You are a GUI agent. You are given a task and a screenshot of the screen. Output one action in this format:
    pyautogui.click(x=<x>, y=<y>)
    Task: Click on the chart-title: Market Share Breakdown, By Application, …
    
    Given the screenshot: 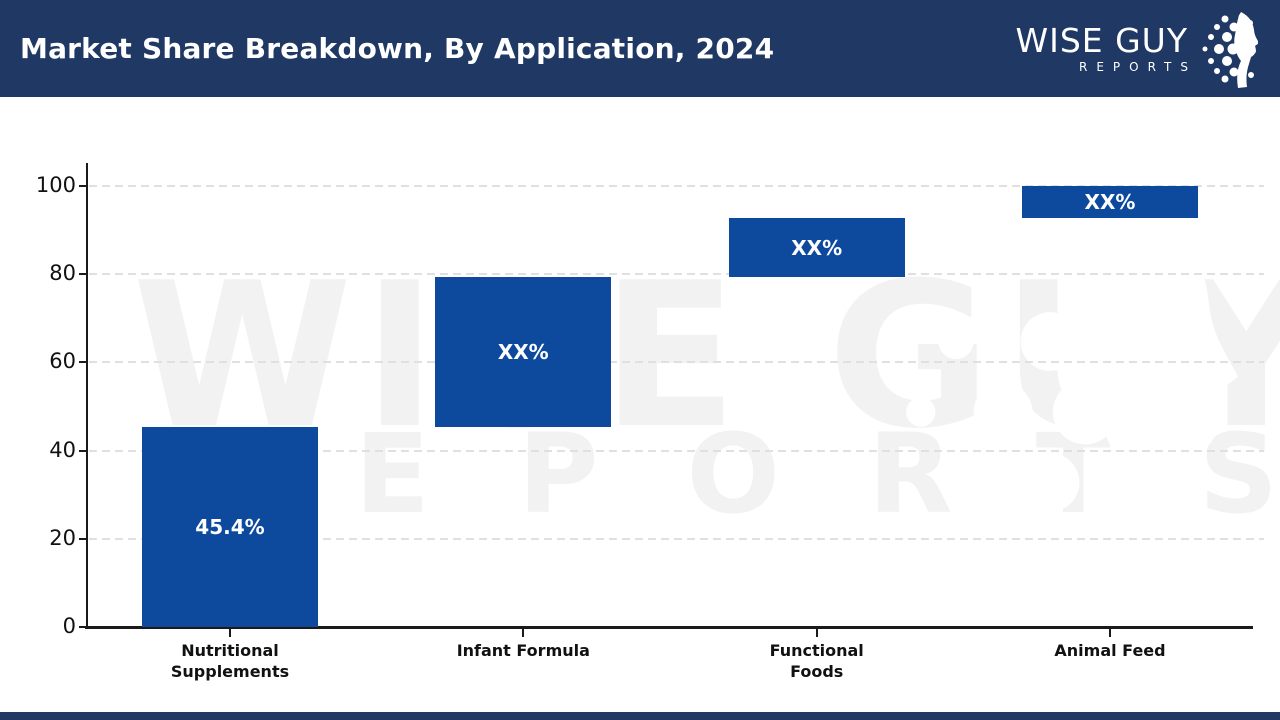 What is the action you would take?
    pyautogui.click(x=397, y=48)
    